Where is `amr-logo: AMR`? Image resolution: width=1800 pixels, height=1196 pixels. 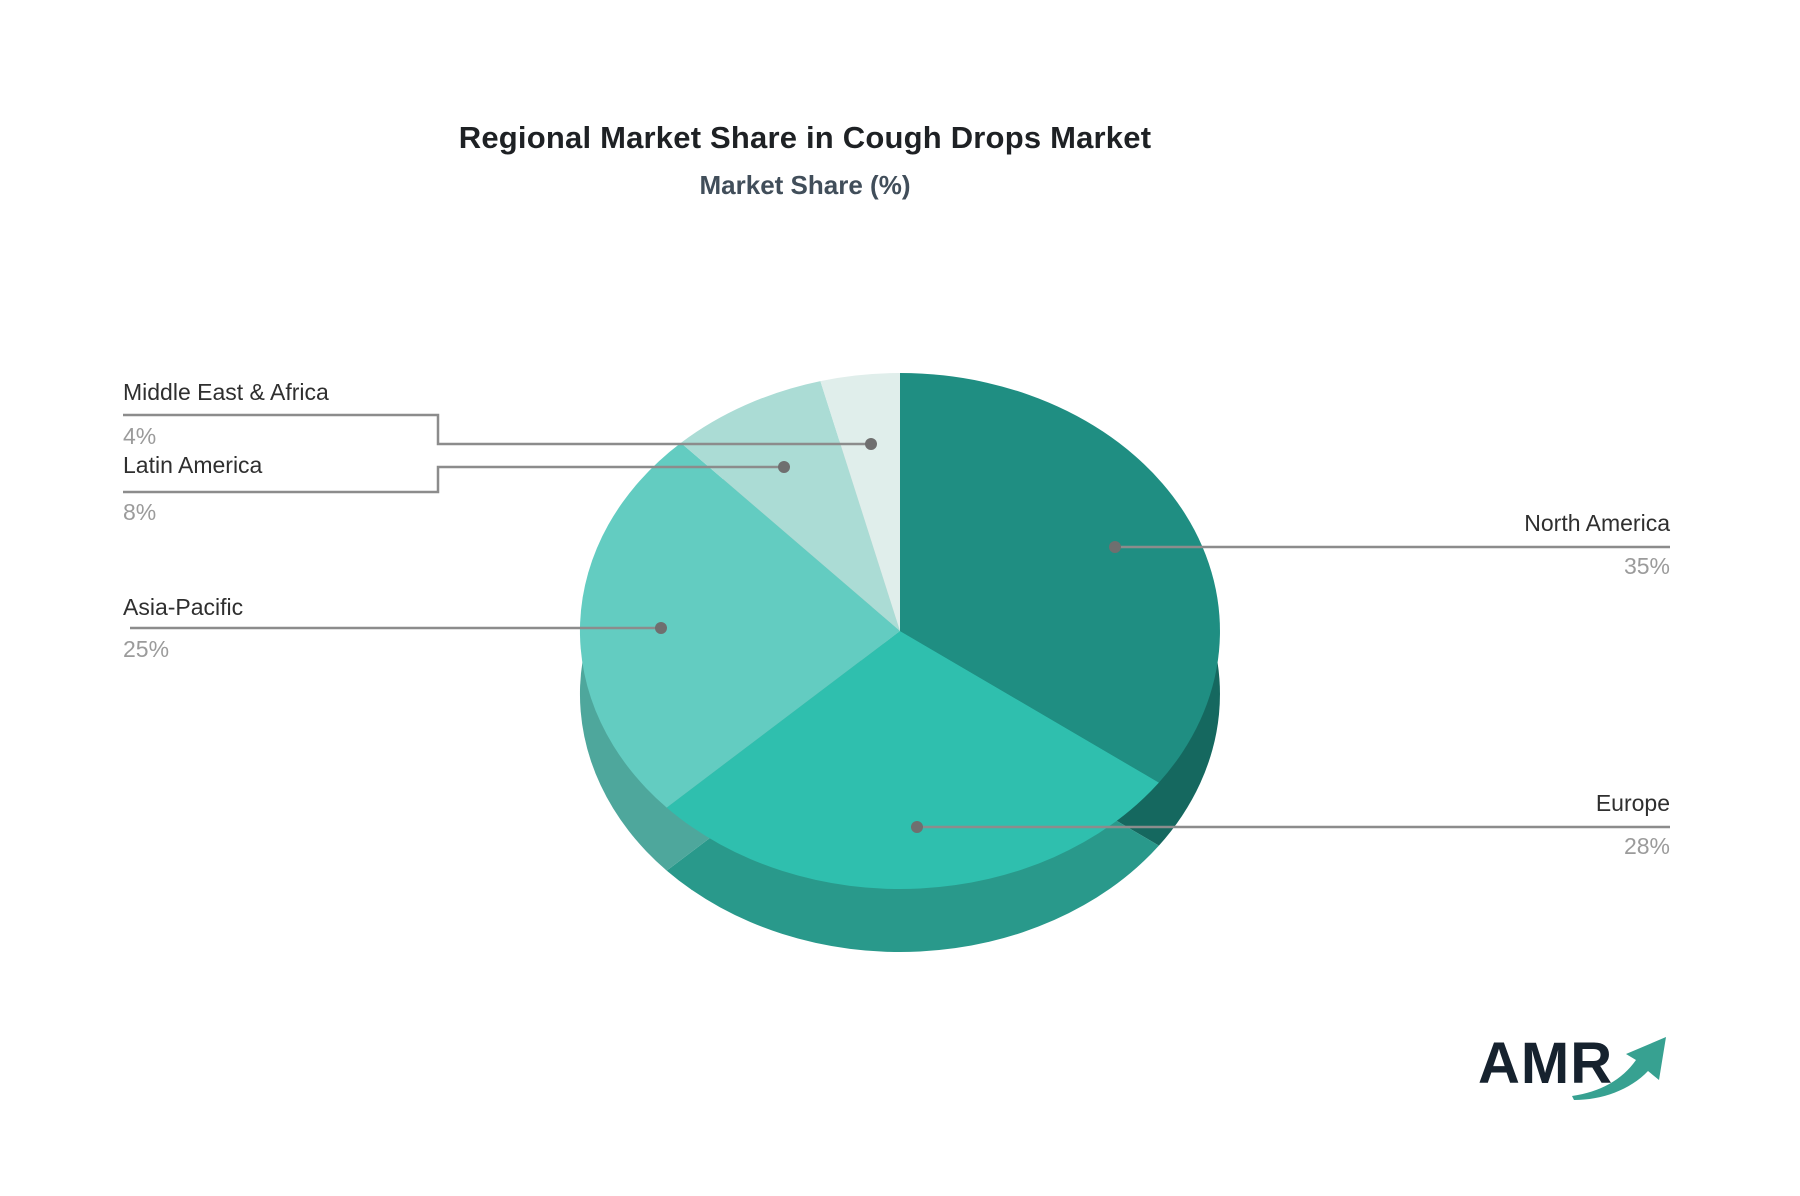 amr-logo: AMR is located at coordinates (1590, 1068).